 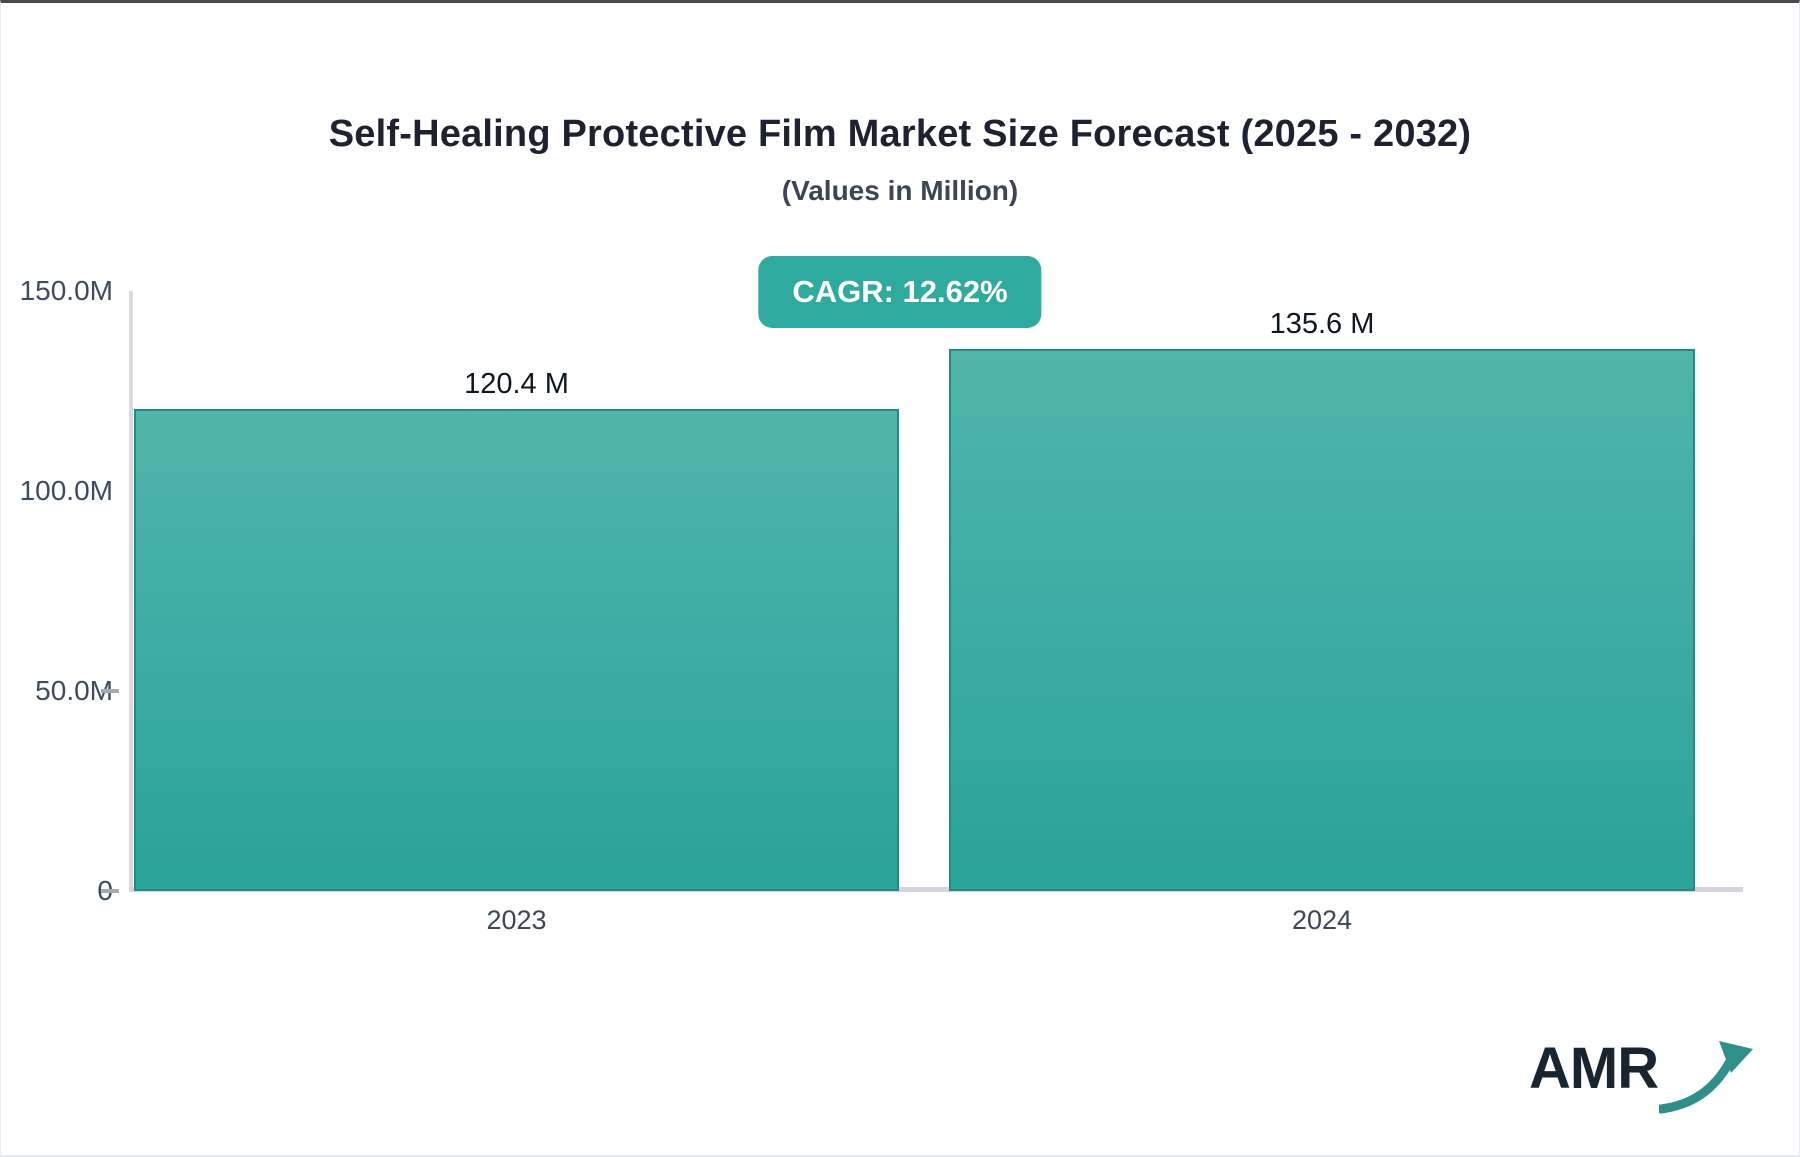 I want to click on amr-logo: AMR, so click(x=1641, y=1075).